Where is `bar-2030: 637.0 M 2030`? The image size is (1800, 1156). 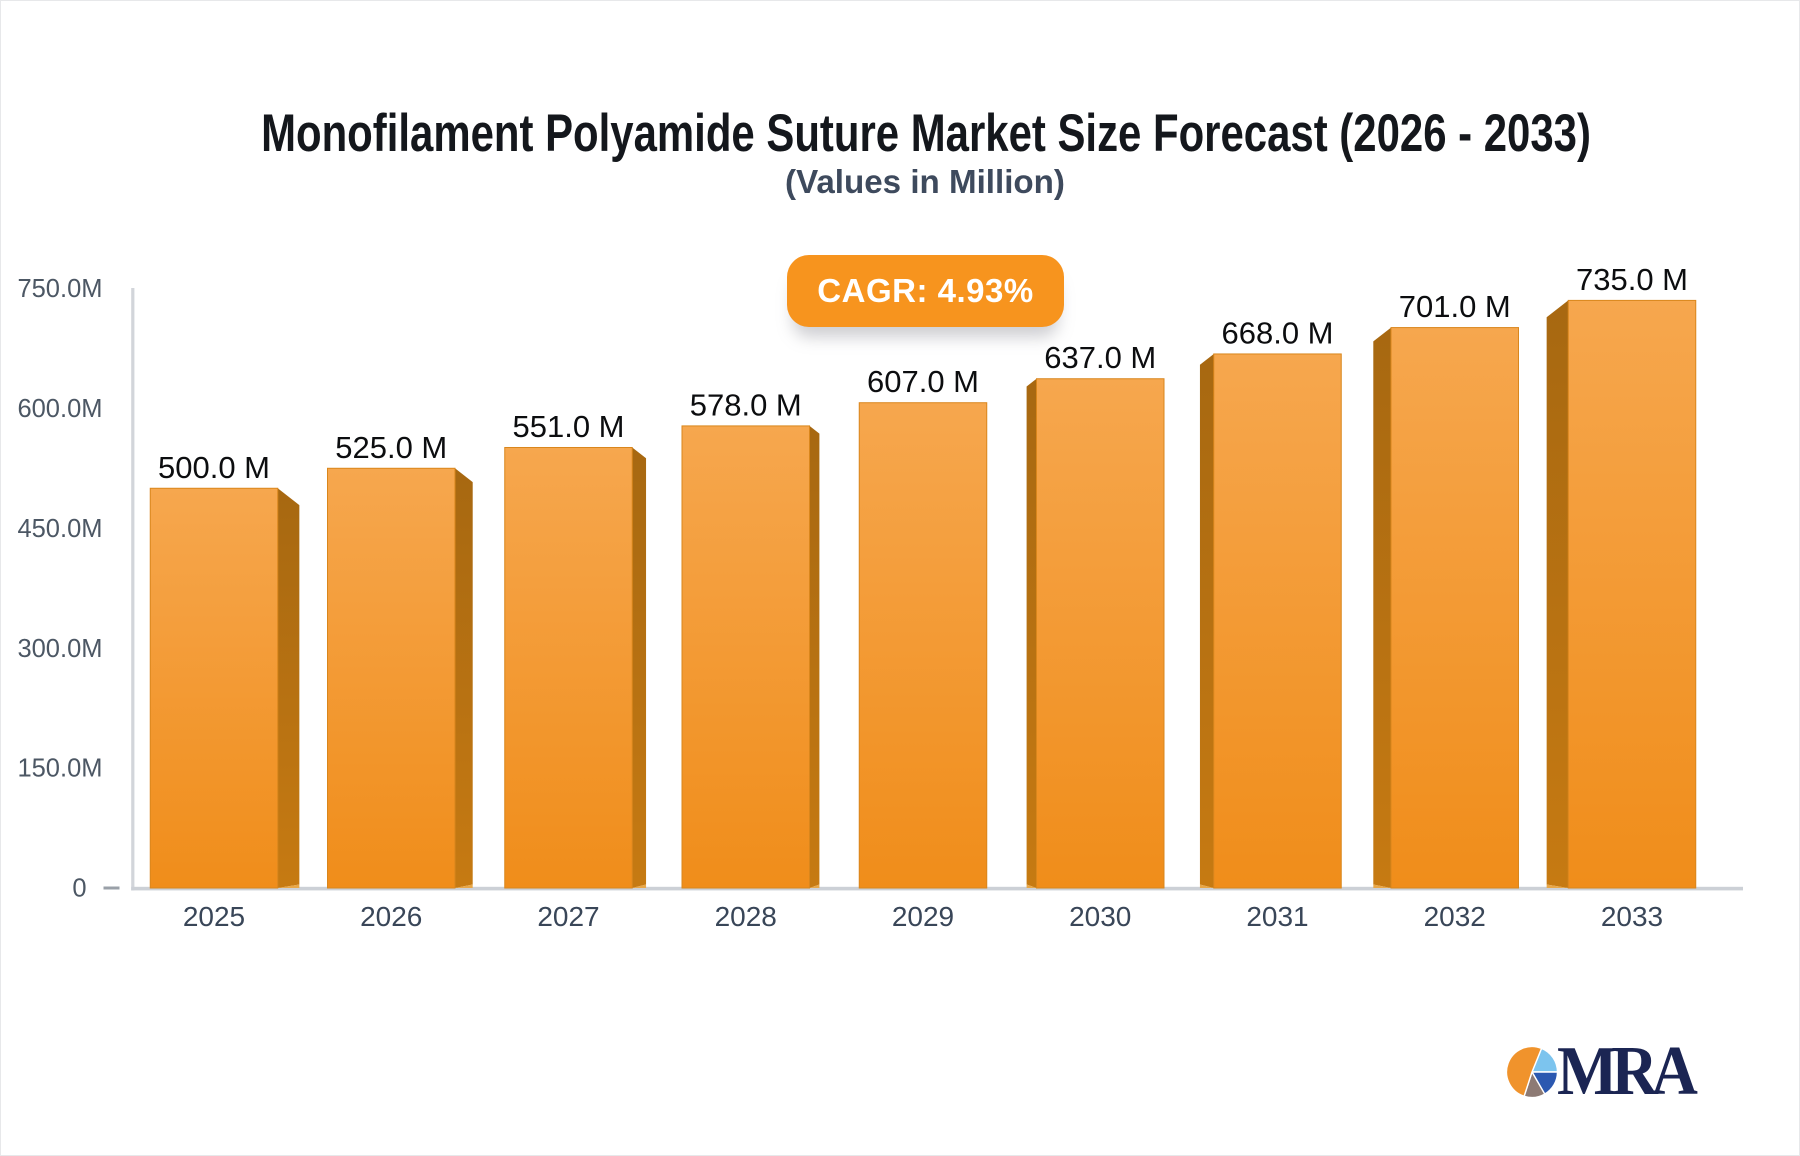
bar-2030: 637.0 M 2030 is located at coordinates (1095, 636).